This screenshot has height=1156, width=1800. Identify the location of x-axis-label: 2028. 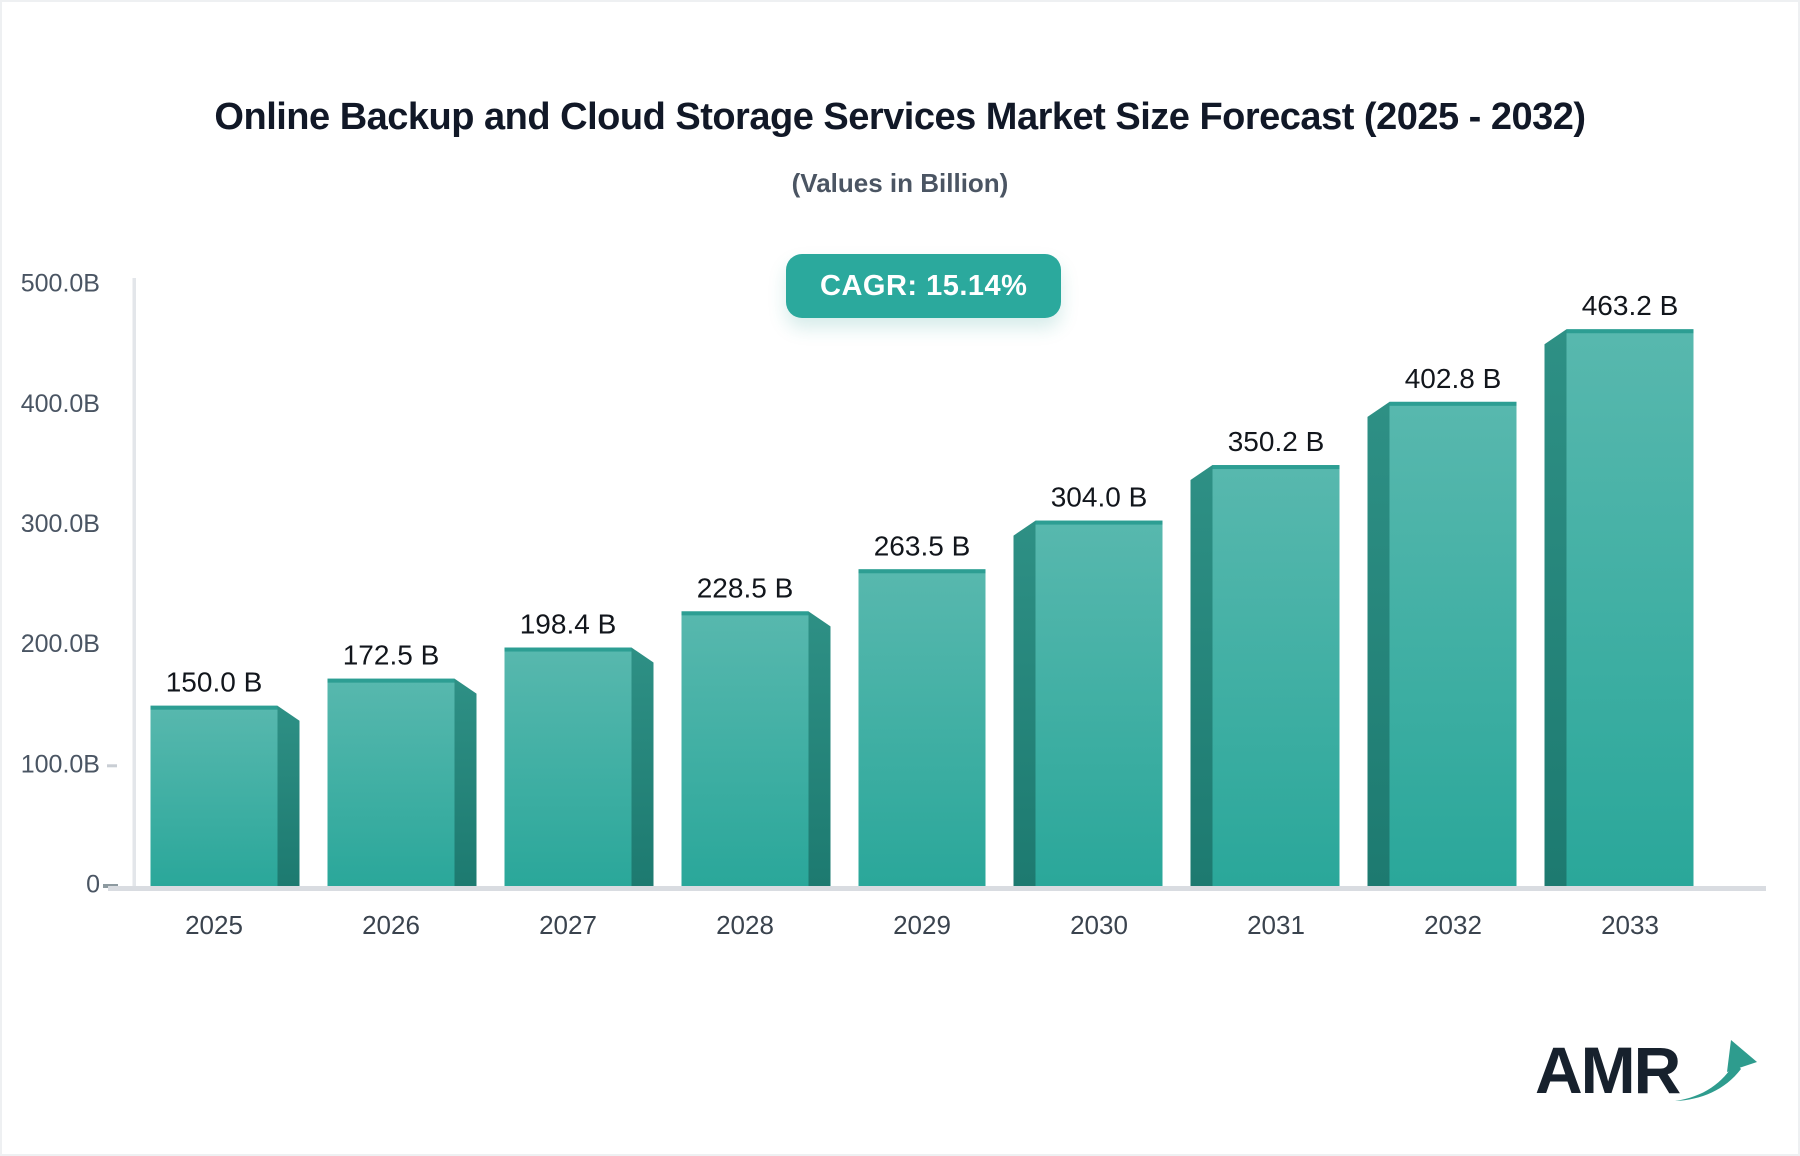
(745, 925).